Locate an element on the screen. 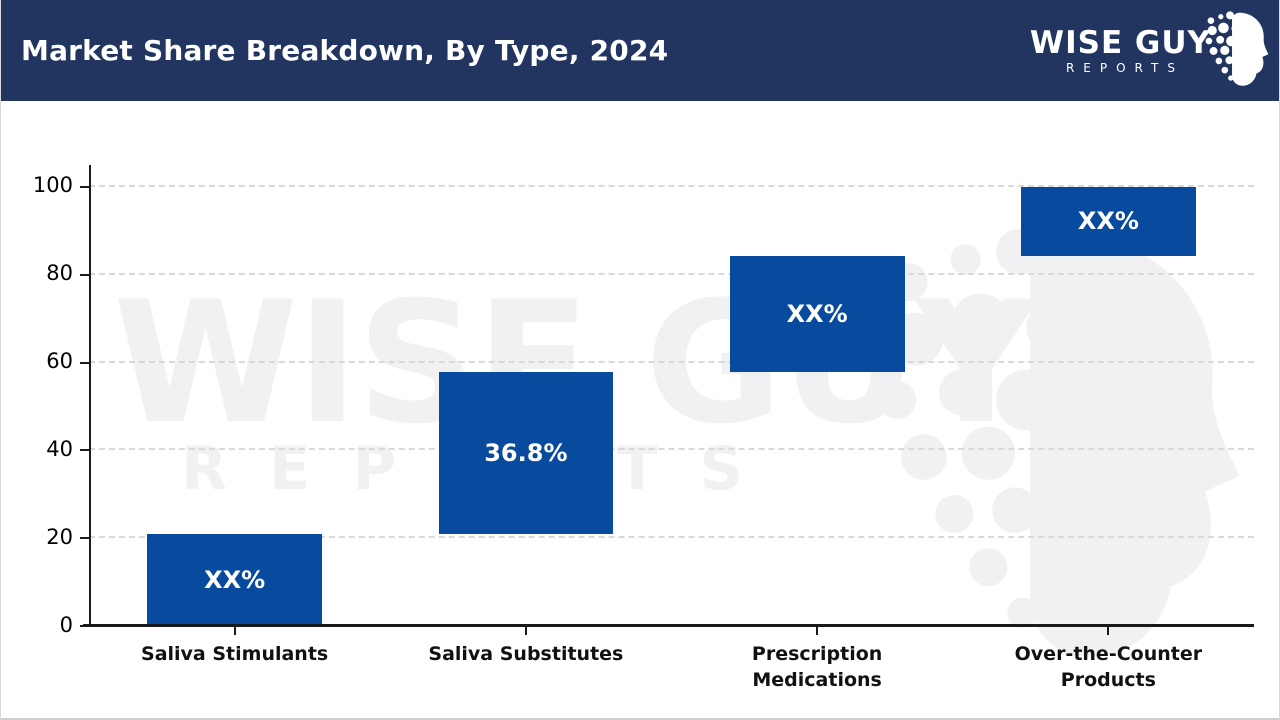 The image size is (1280, 720). bar-over-the-counter-products: XX% is located at coordinates (1108, 221).